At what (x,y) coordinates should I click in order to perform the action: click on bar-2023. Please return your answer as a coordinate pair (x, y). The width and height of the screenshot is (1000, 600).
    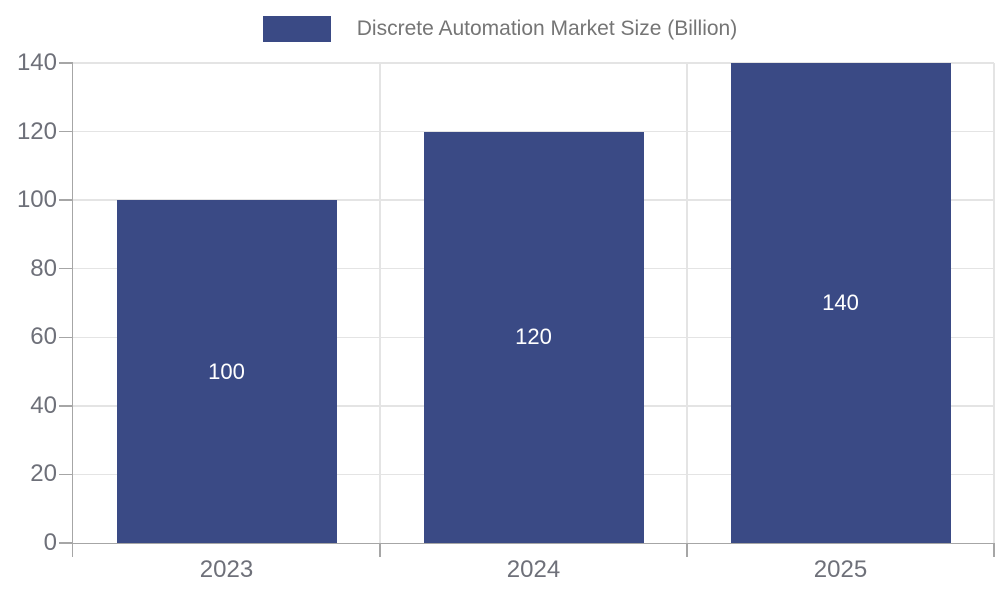
    Looking at the image, I should click on (226, 371).